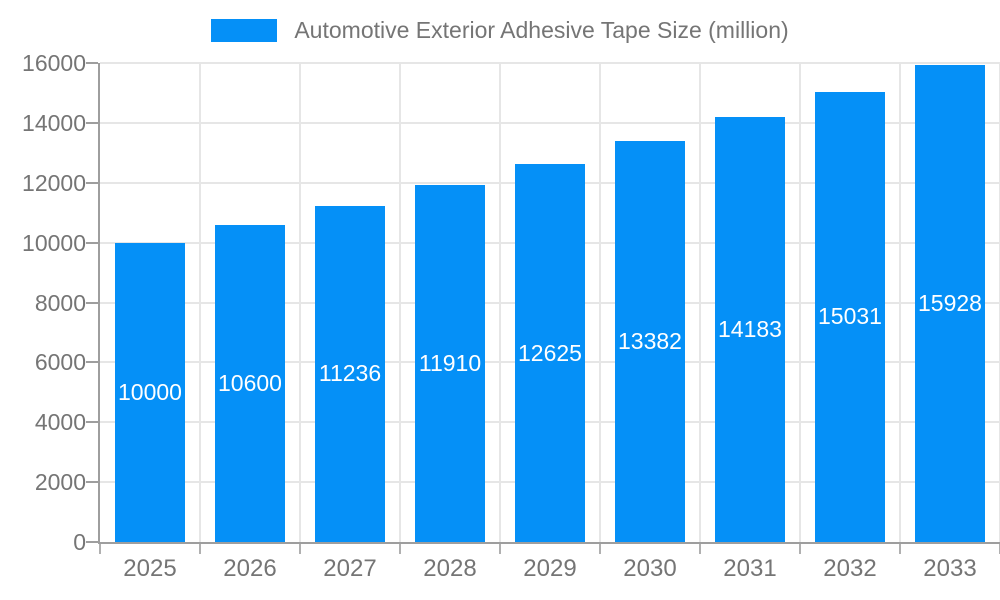  Describe the element at coordinates (650, 568) in the screenshot. I see `x-axis-label: 2030` at that location.